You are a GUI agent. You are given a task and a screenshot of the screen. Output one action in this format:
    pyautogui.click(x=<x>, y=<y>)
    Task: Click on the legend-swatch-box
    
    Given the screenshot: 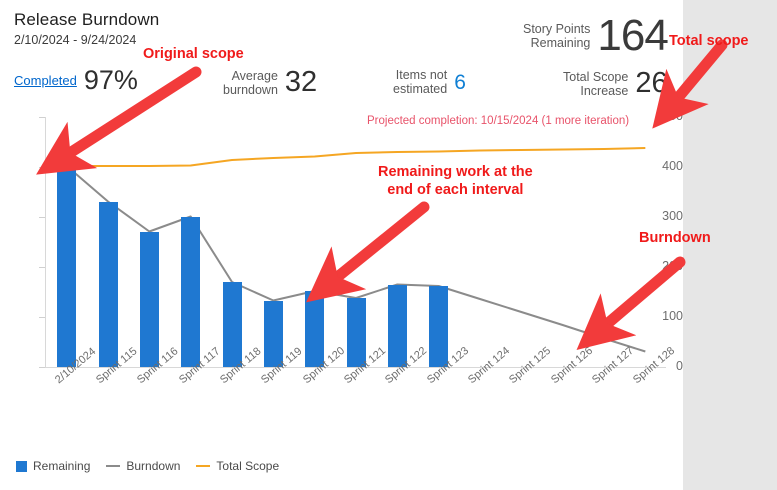 What is the action you would take?
    pyautogui.click(x=21, y=466)
    